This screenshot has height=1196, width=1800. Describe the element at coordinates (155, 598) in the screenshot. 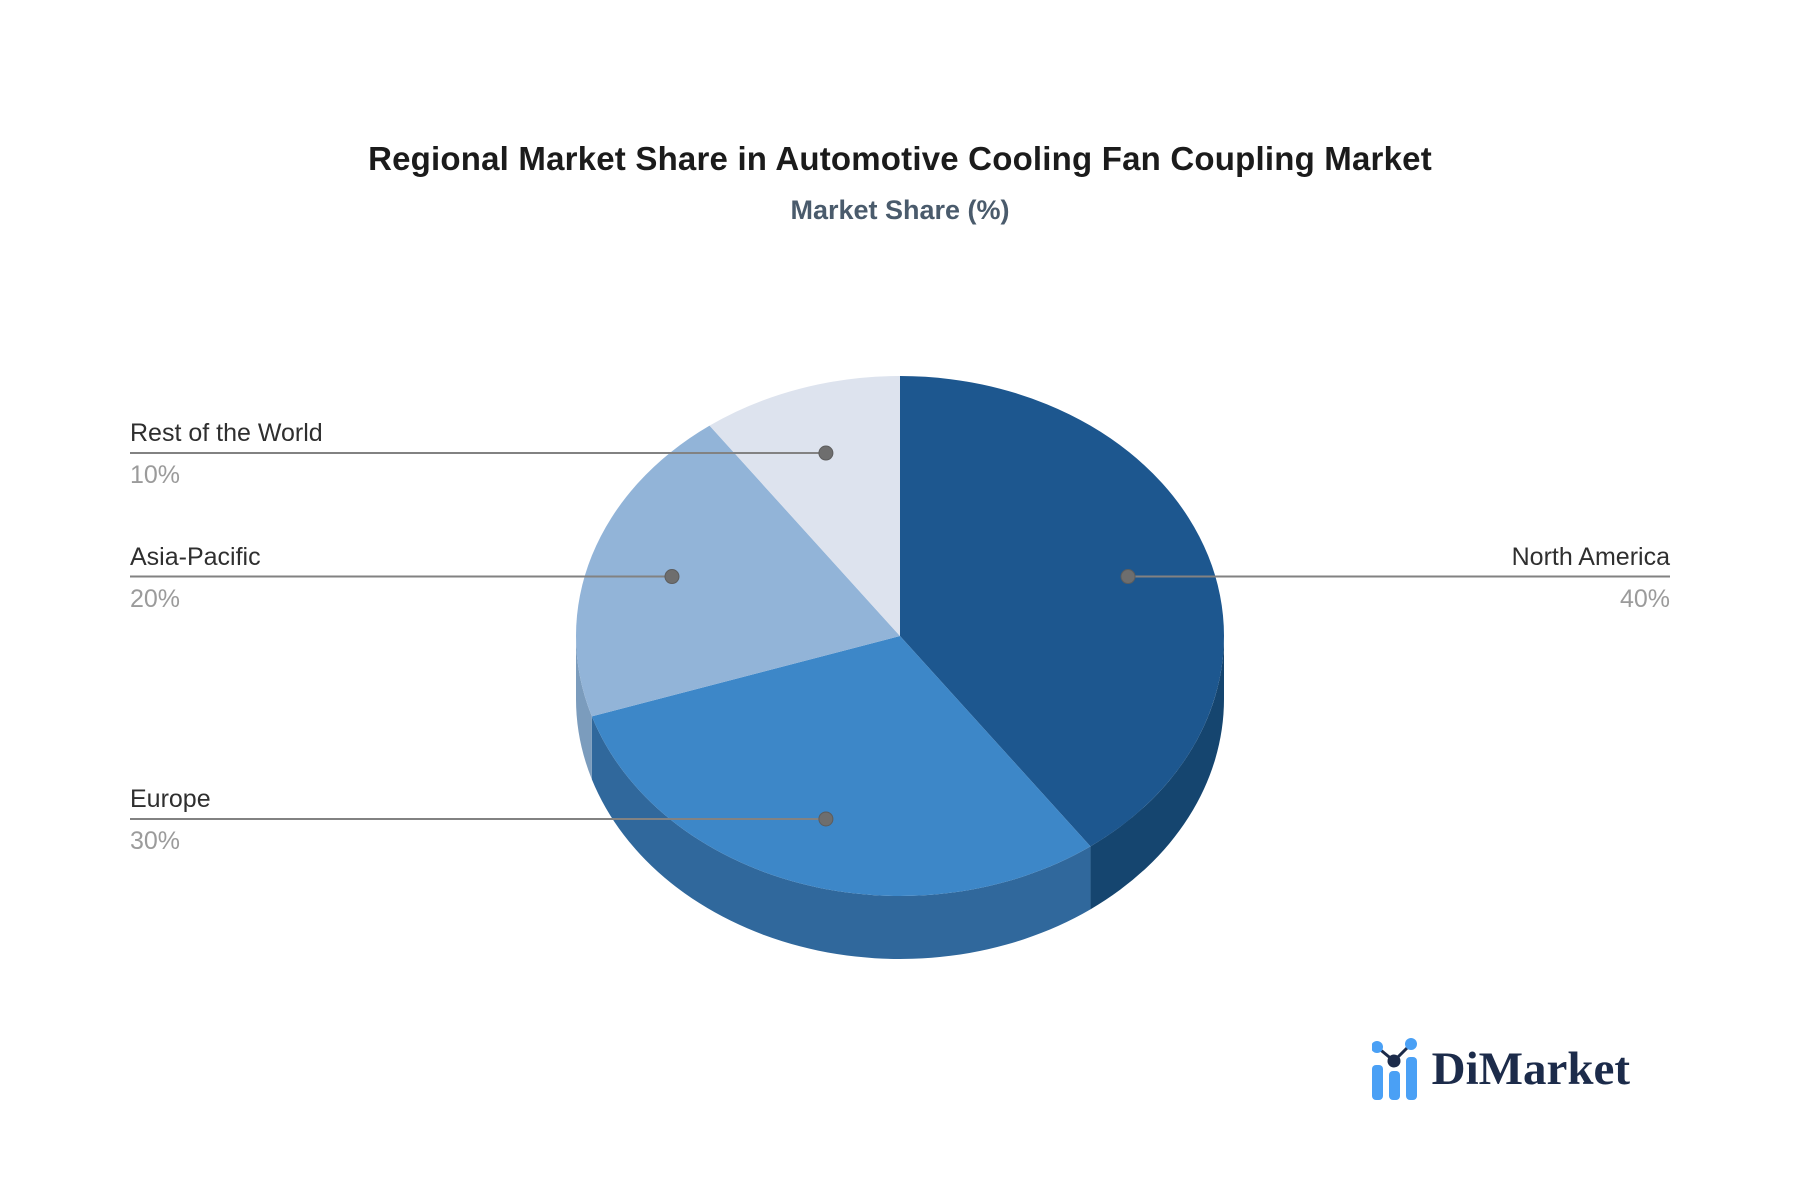

I see `slice-pct-asia-pacific: 20%` at that location.